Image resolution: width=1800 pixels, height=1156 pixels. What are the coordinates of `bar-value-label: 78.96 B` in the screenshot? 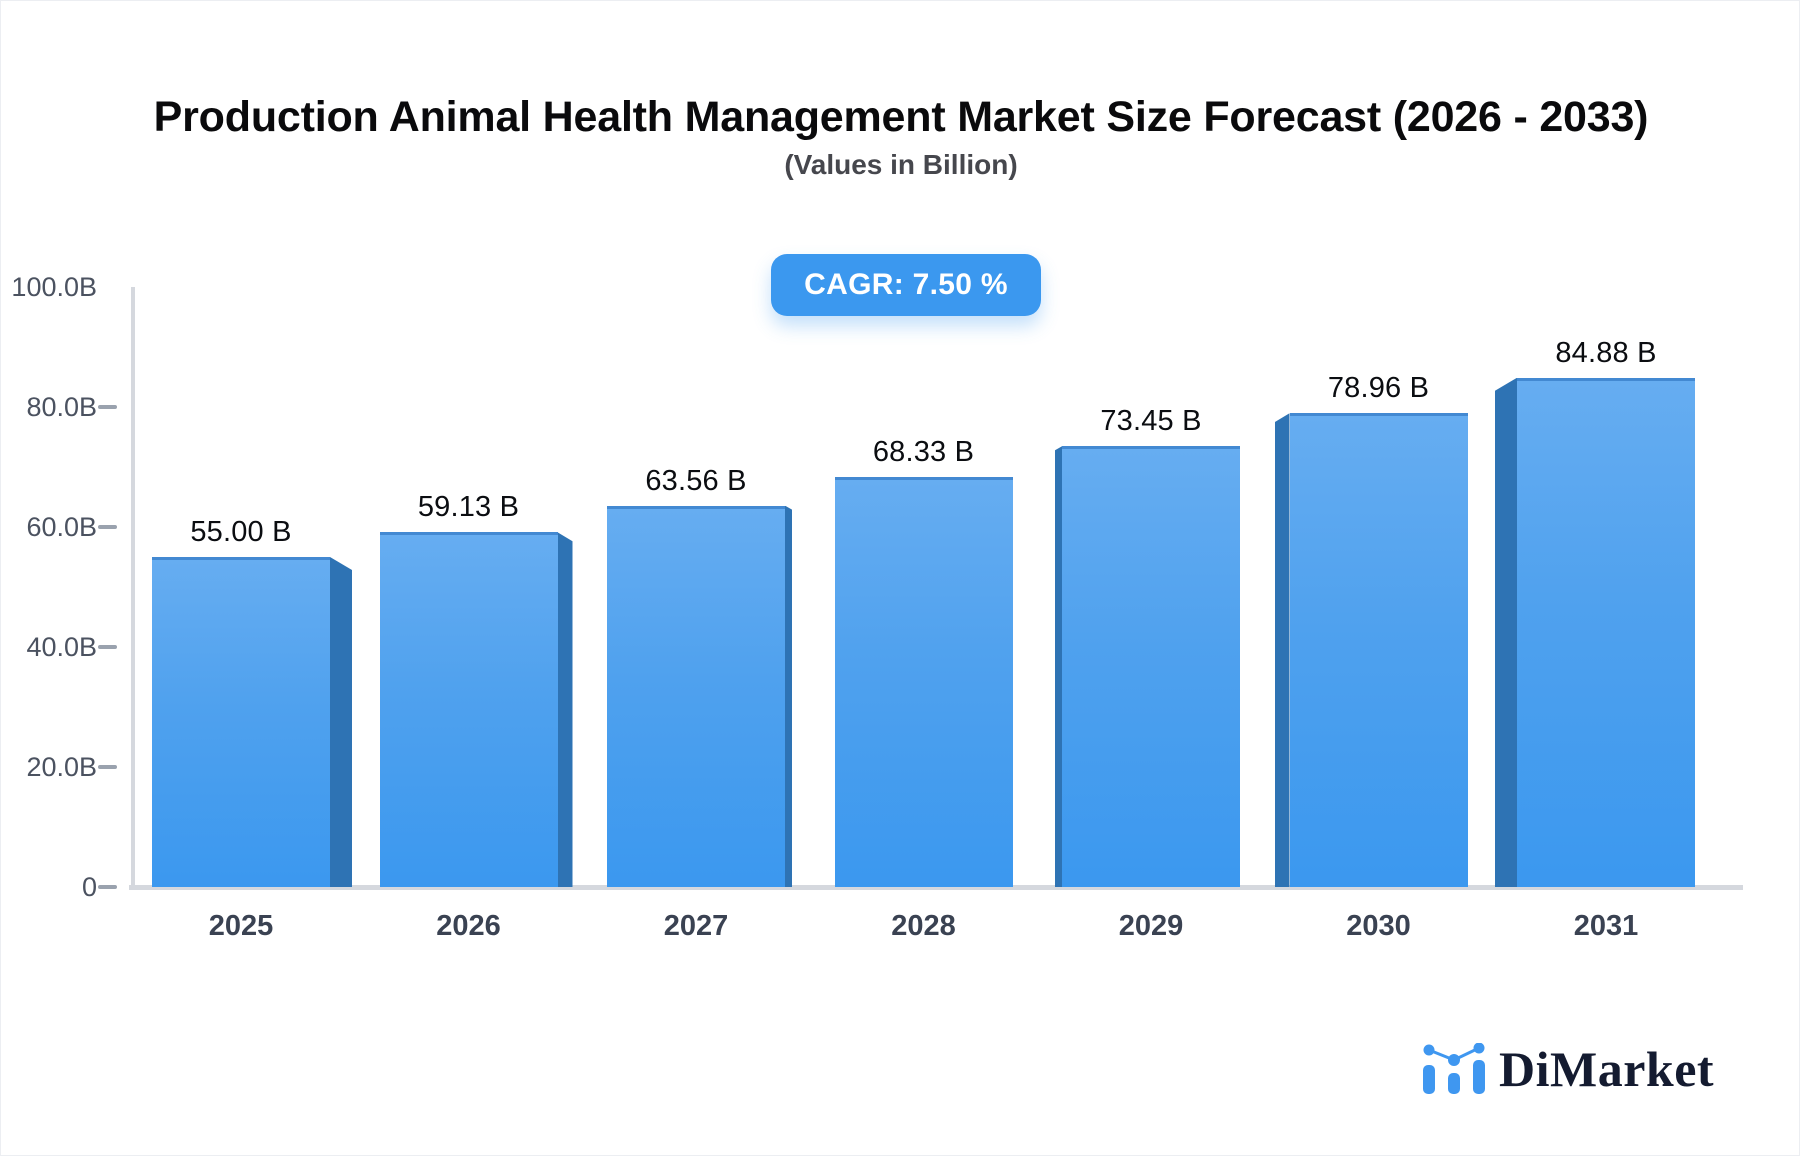 It's located at (1378, 388).